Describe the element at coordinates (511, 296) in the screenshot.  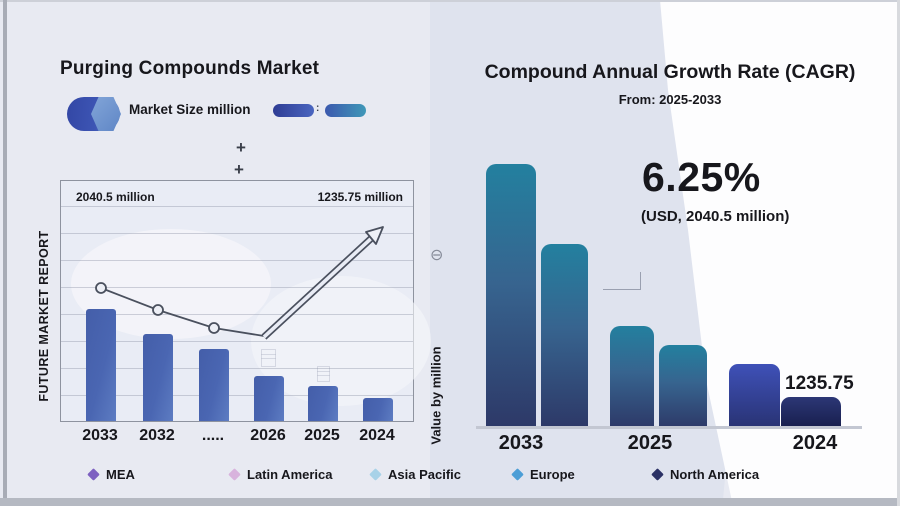
I see `cagr-bar-2033-primary` at that location.